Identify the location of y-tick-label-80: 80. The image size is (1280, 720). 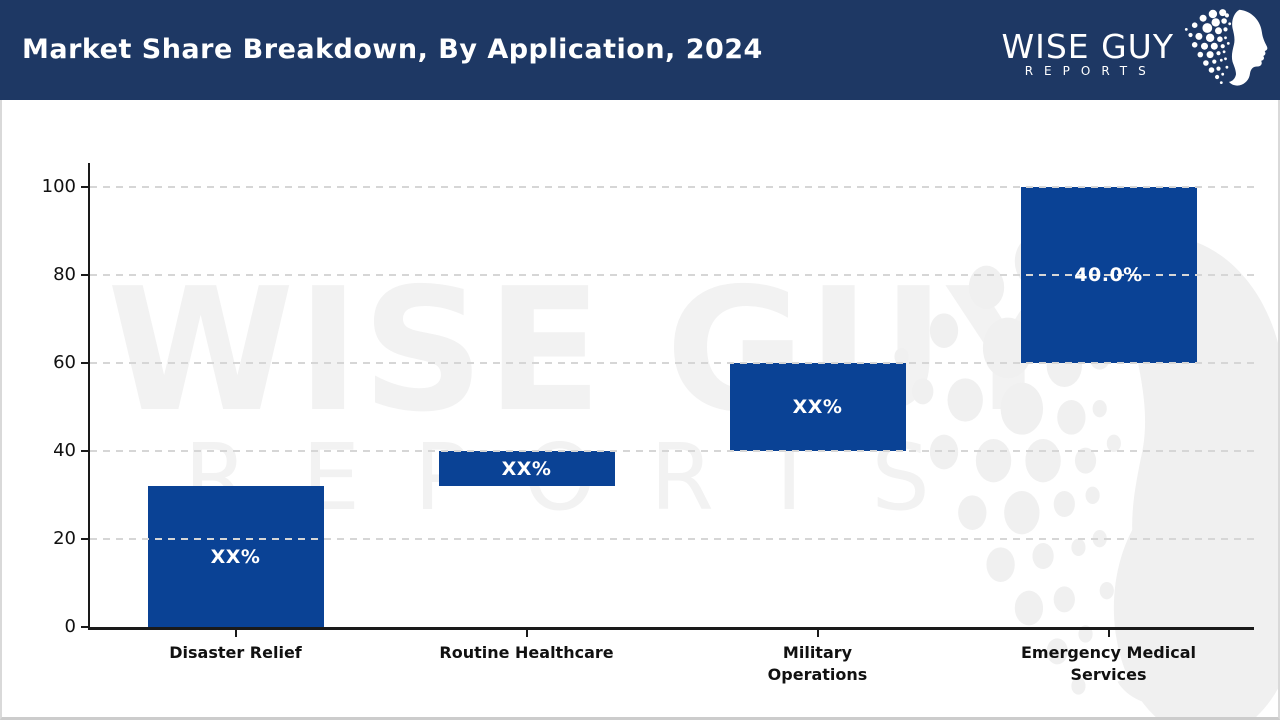
(64, 274).